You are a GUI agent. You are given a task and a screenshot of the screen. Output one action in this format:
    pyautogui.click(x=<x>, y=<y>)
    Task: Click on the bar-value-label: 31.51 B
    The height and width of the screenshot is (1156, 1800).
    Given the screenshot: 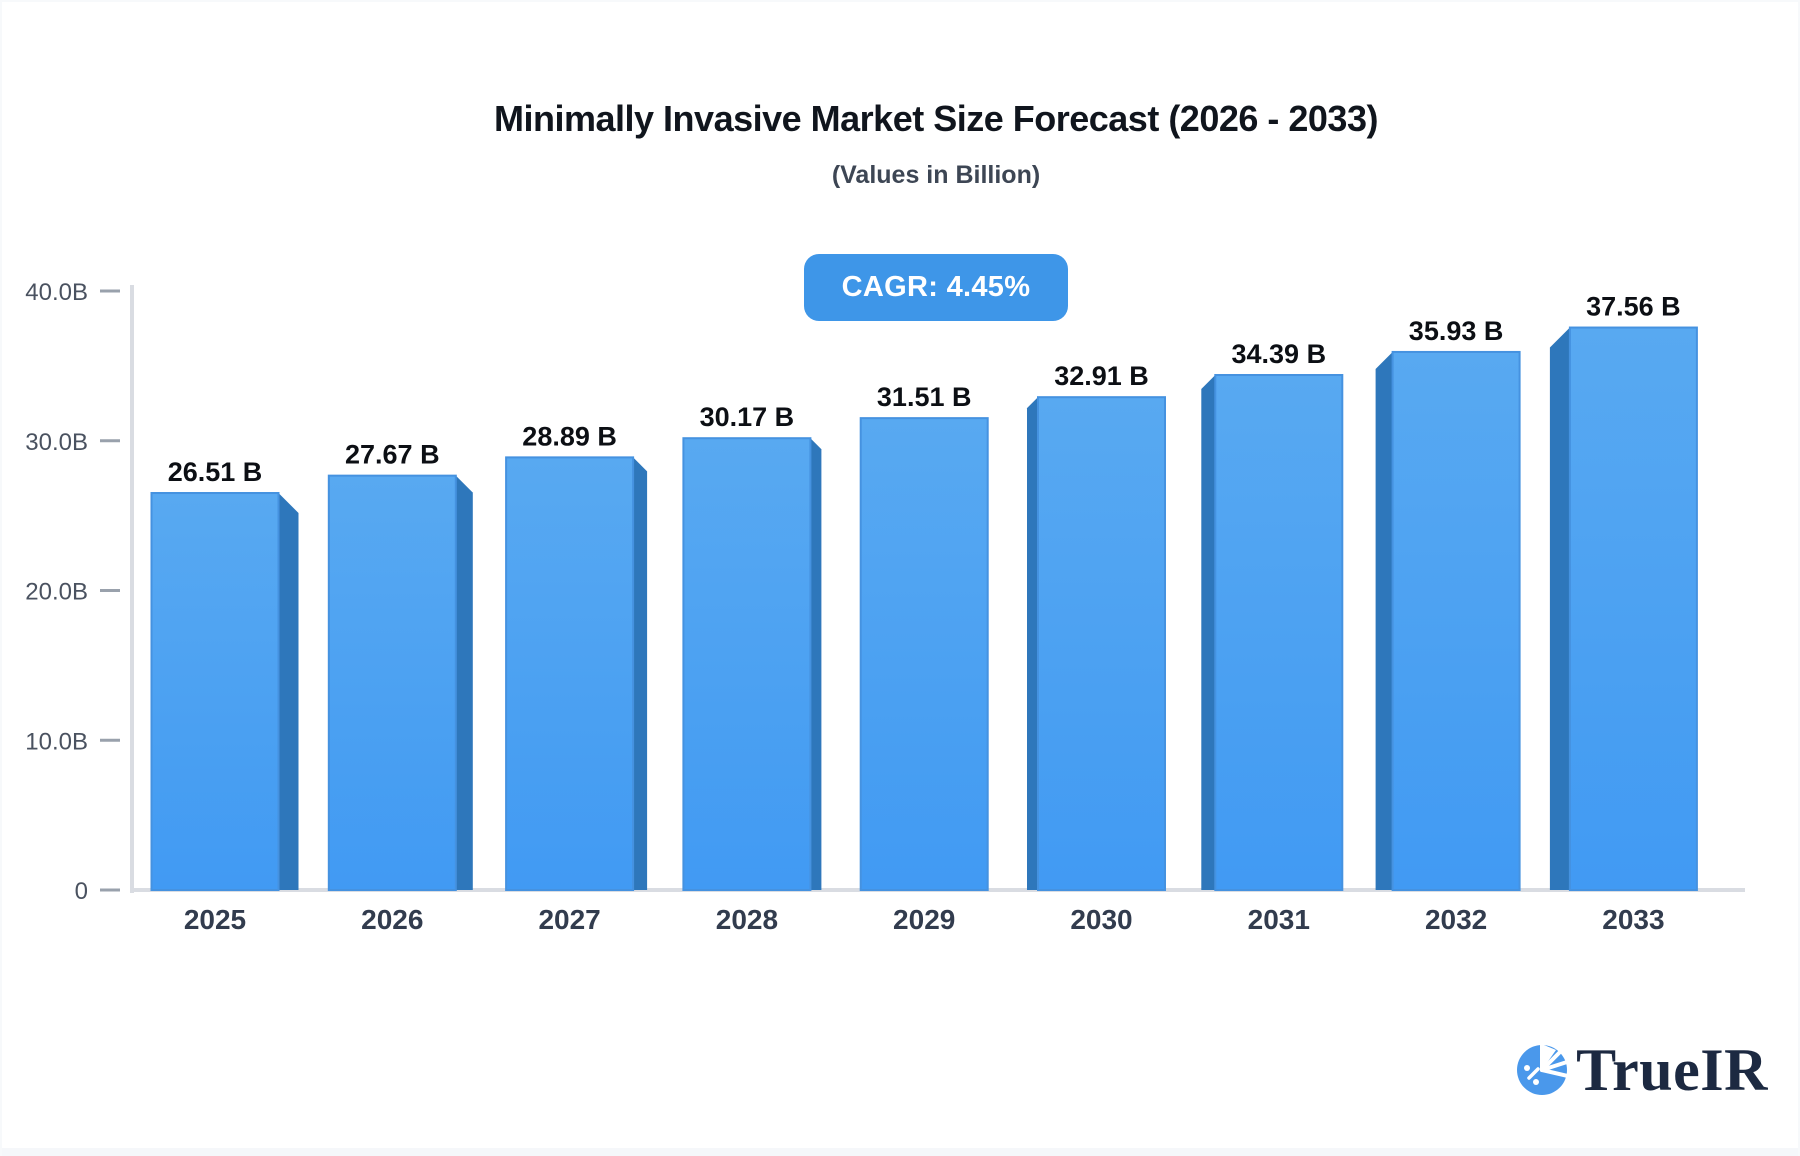 What is the action you would take?
    pyautogui.click(x=924, y=397)
    